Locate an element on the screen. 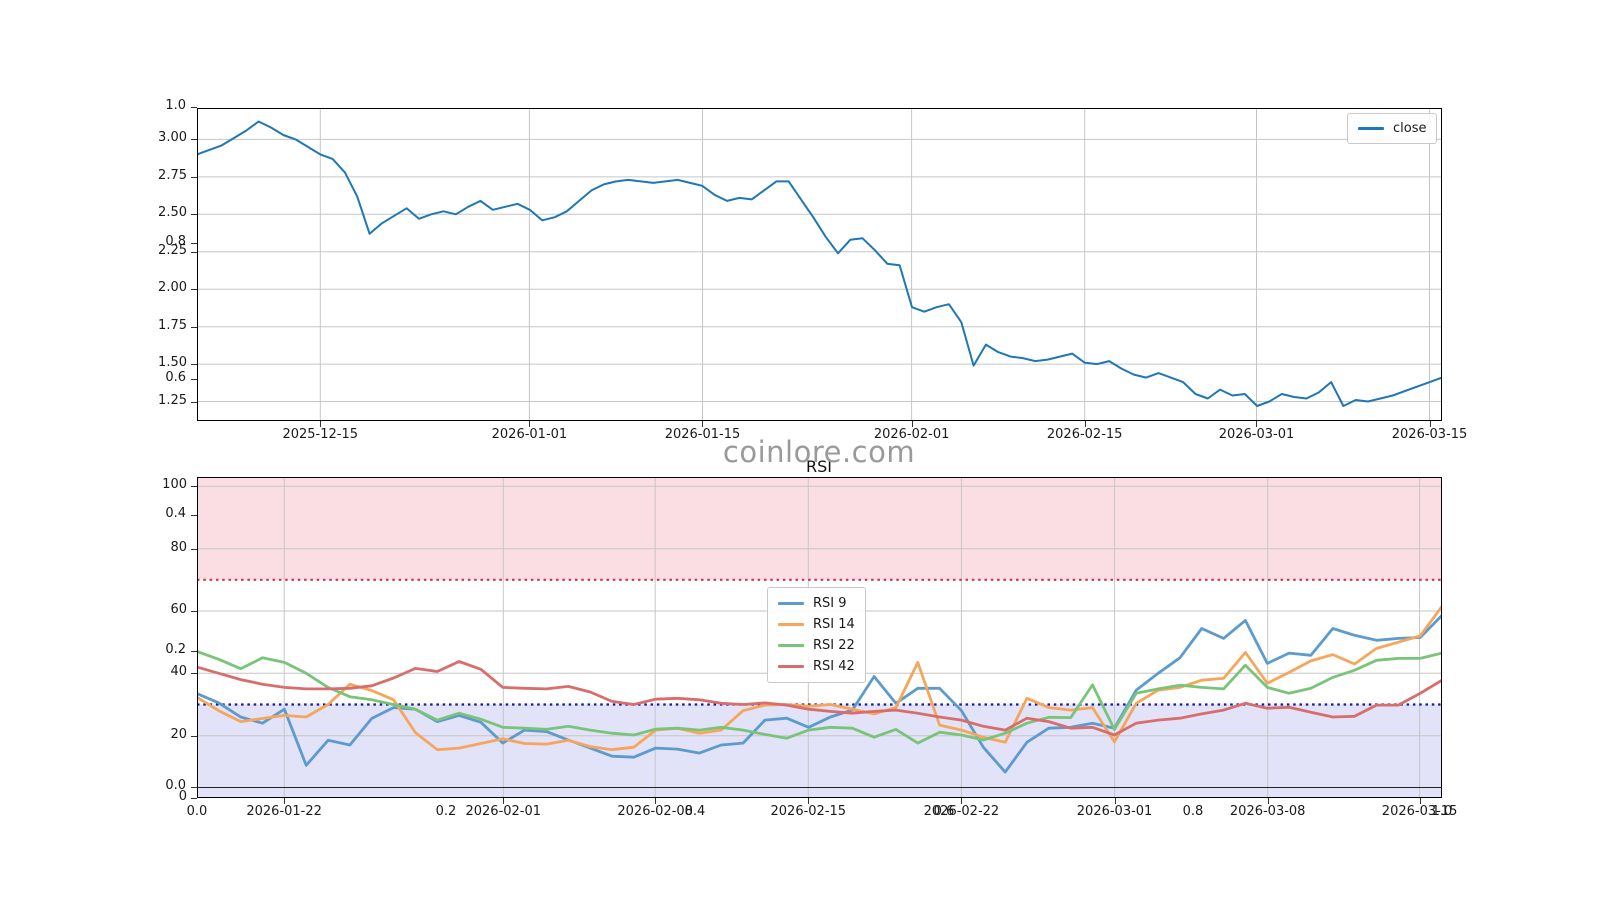  legend-entry-rsi42: RSI 42 is located at coordinates (816, 666).